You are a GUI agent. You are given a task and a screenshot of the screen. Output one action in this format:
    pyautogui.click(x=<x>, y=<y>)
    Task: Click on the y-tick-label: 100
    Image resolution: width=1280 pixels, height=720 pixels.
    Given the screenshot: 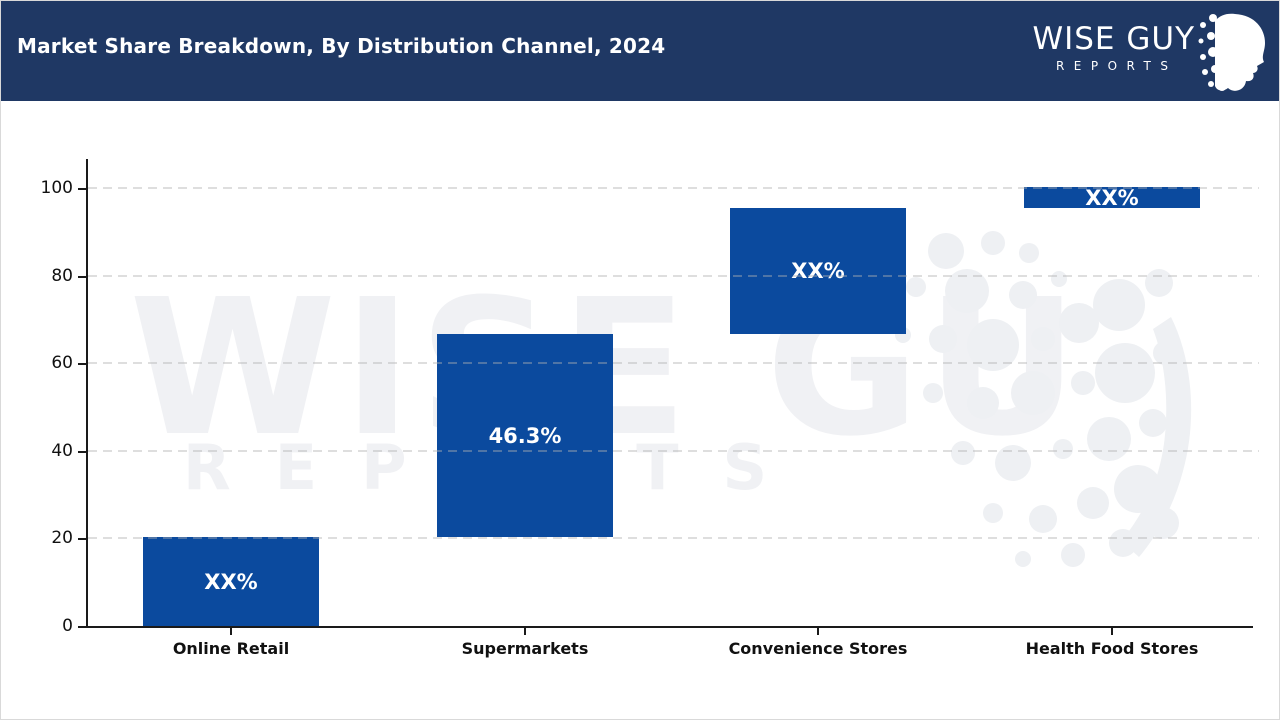 What is the action you would take?
    pyautogui.click(x=56, y=188)
    